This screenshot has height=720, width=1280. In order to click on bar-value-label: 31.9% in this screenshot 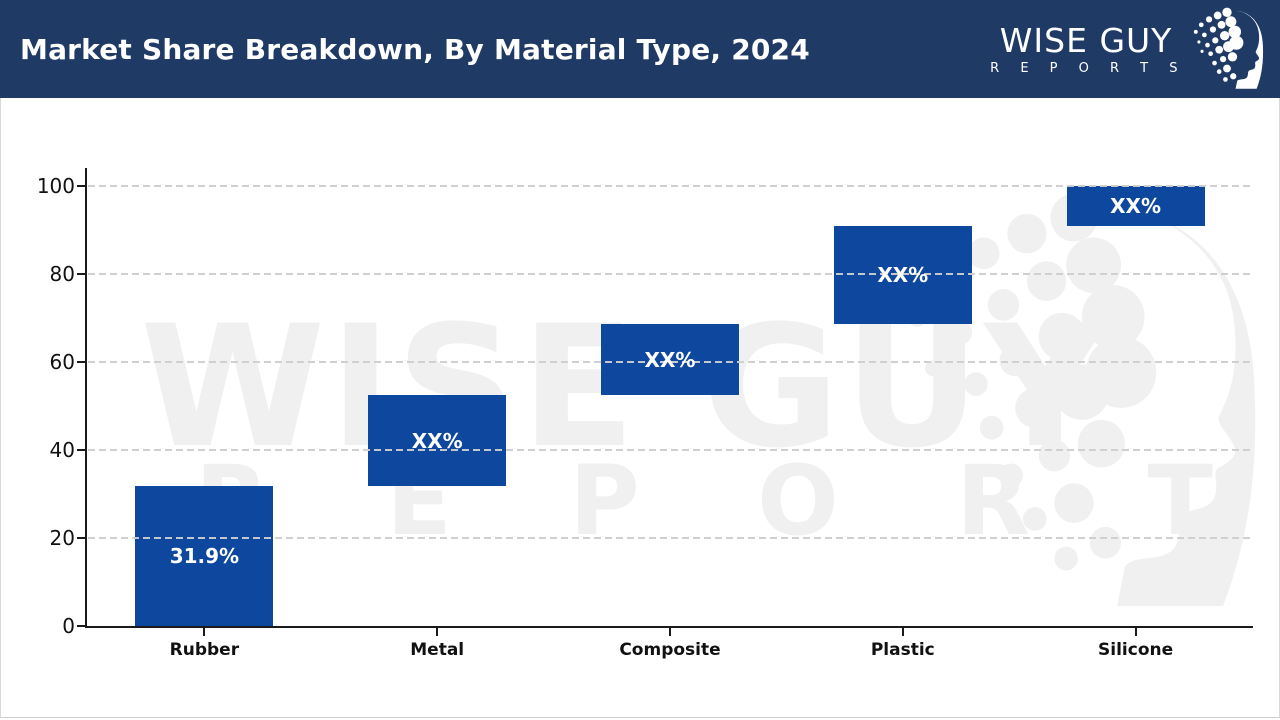, I will do `click(204, 555)`.